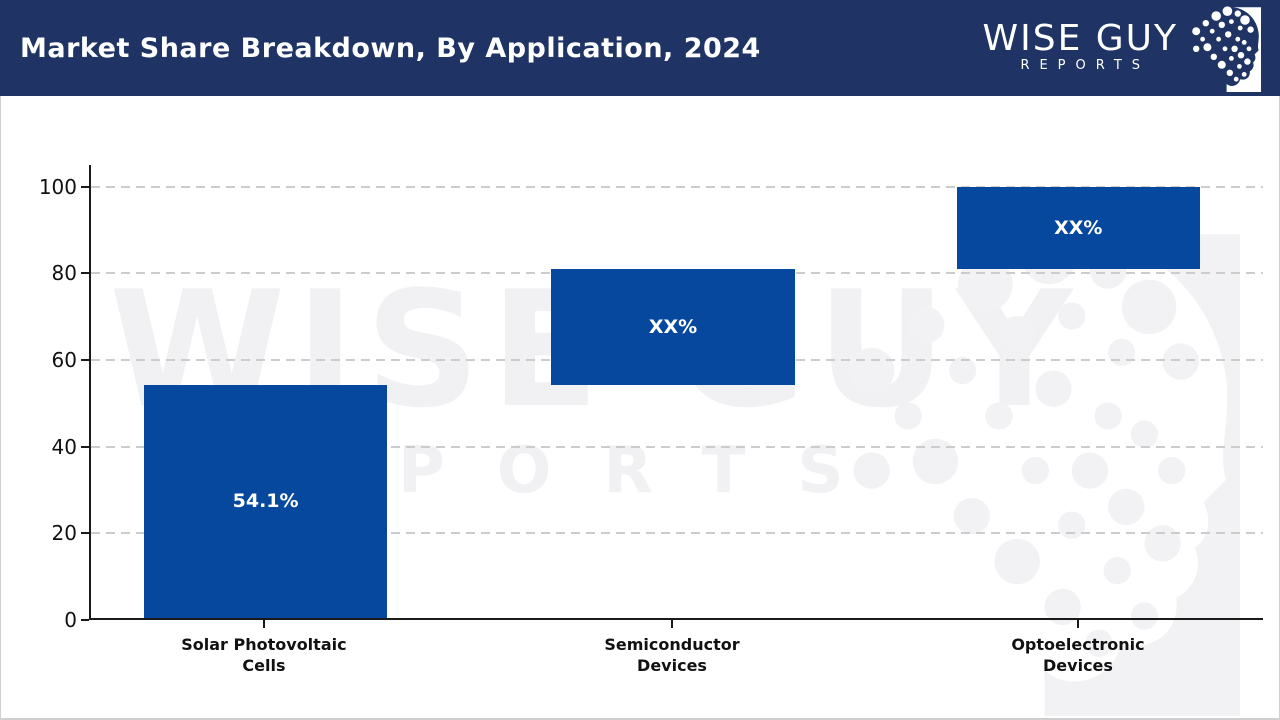 The height and width of the screenshot is (720, 1280). Describe the element at coordinates (677, 446) in the screenshot. I see `gridline-y40` at that location.